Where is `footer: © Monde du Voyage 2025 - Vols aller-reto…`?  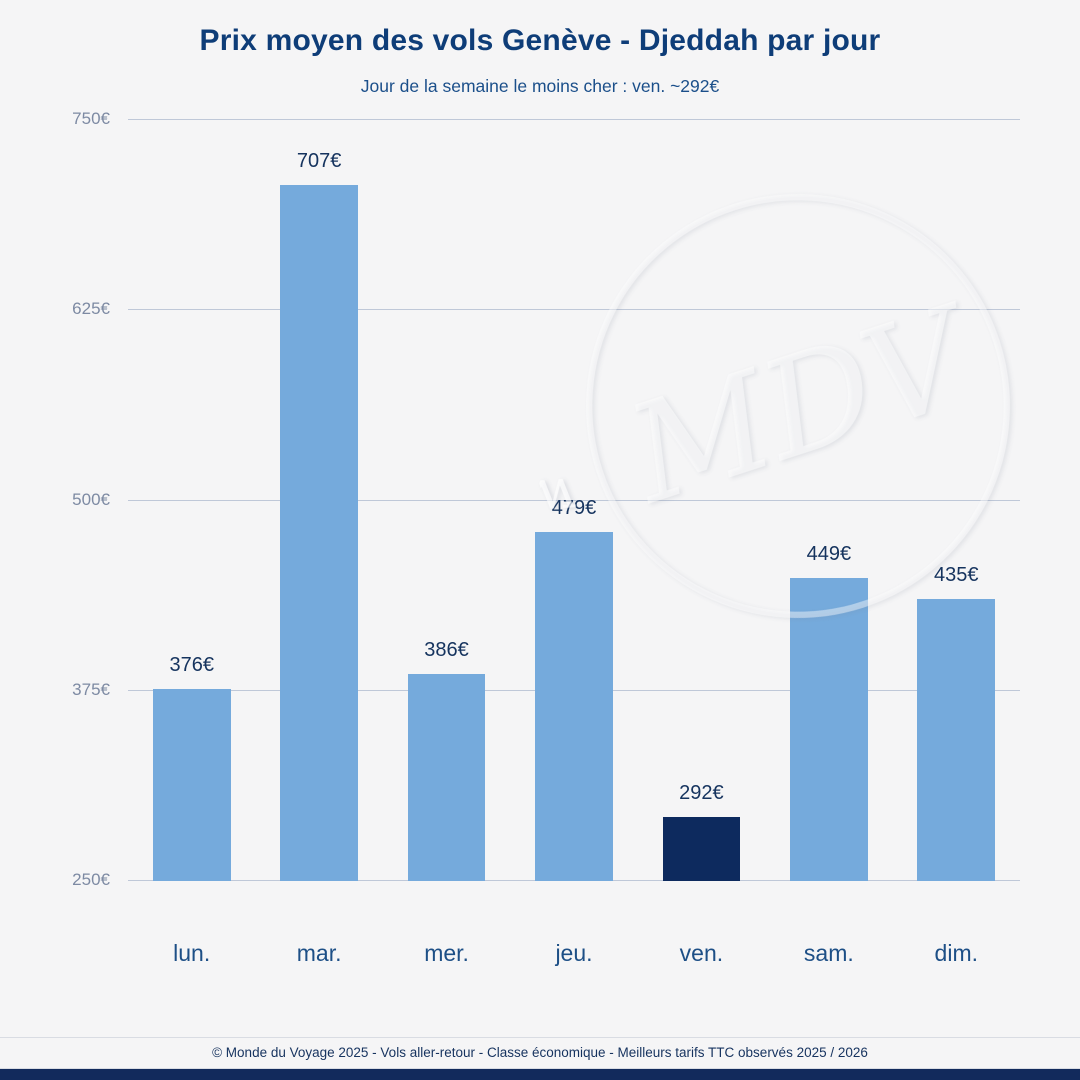 footer: © Monde du Voyage 2025 - Vols aller-reto… is located at coordinates (540, 1058).